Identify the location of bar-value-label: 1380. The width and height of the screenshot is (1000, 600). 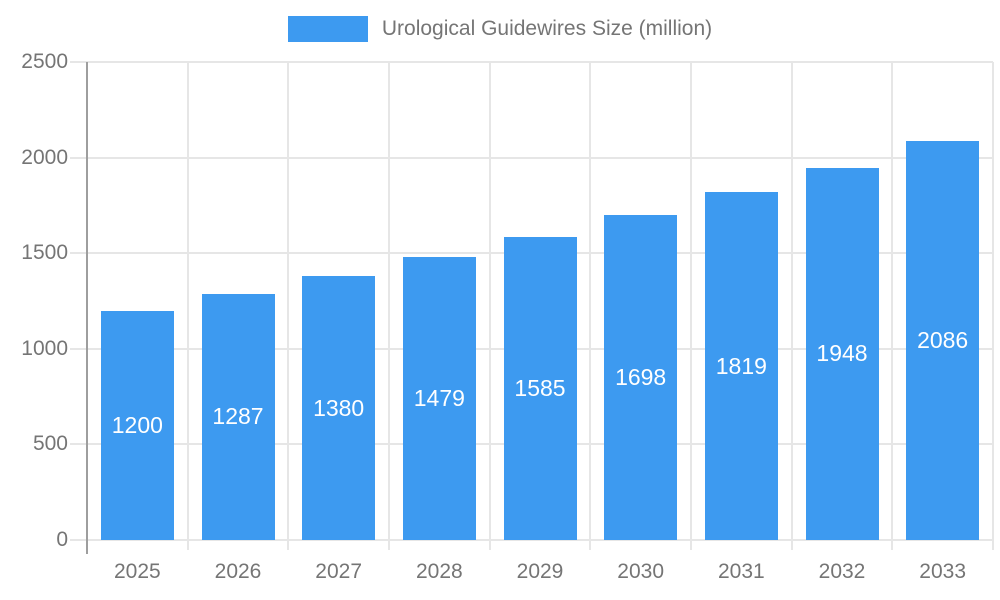
(339, 407).